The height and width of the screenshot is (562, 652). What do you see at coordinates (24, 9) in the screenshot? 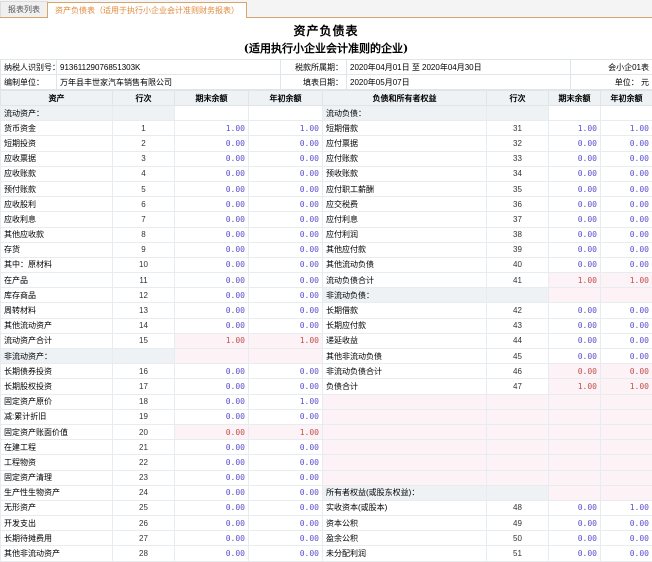
I see `tab-report-list: 报表列表` at bounding box center [24, 9].